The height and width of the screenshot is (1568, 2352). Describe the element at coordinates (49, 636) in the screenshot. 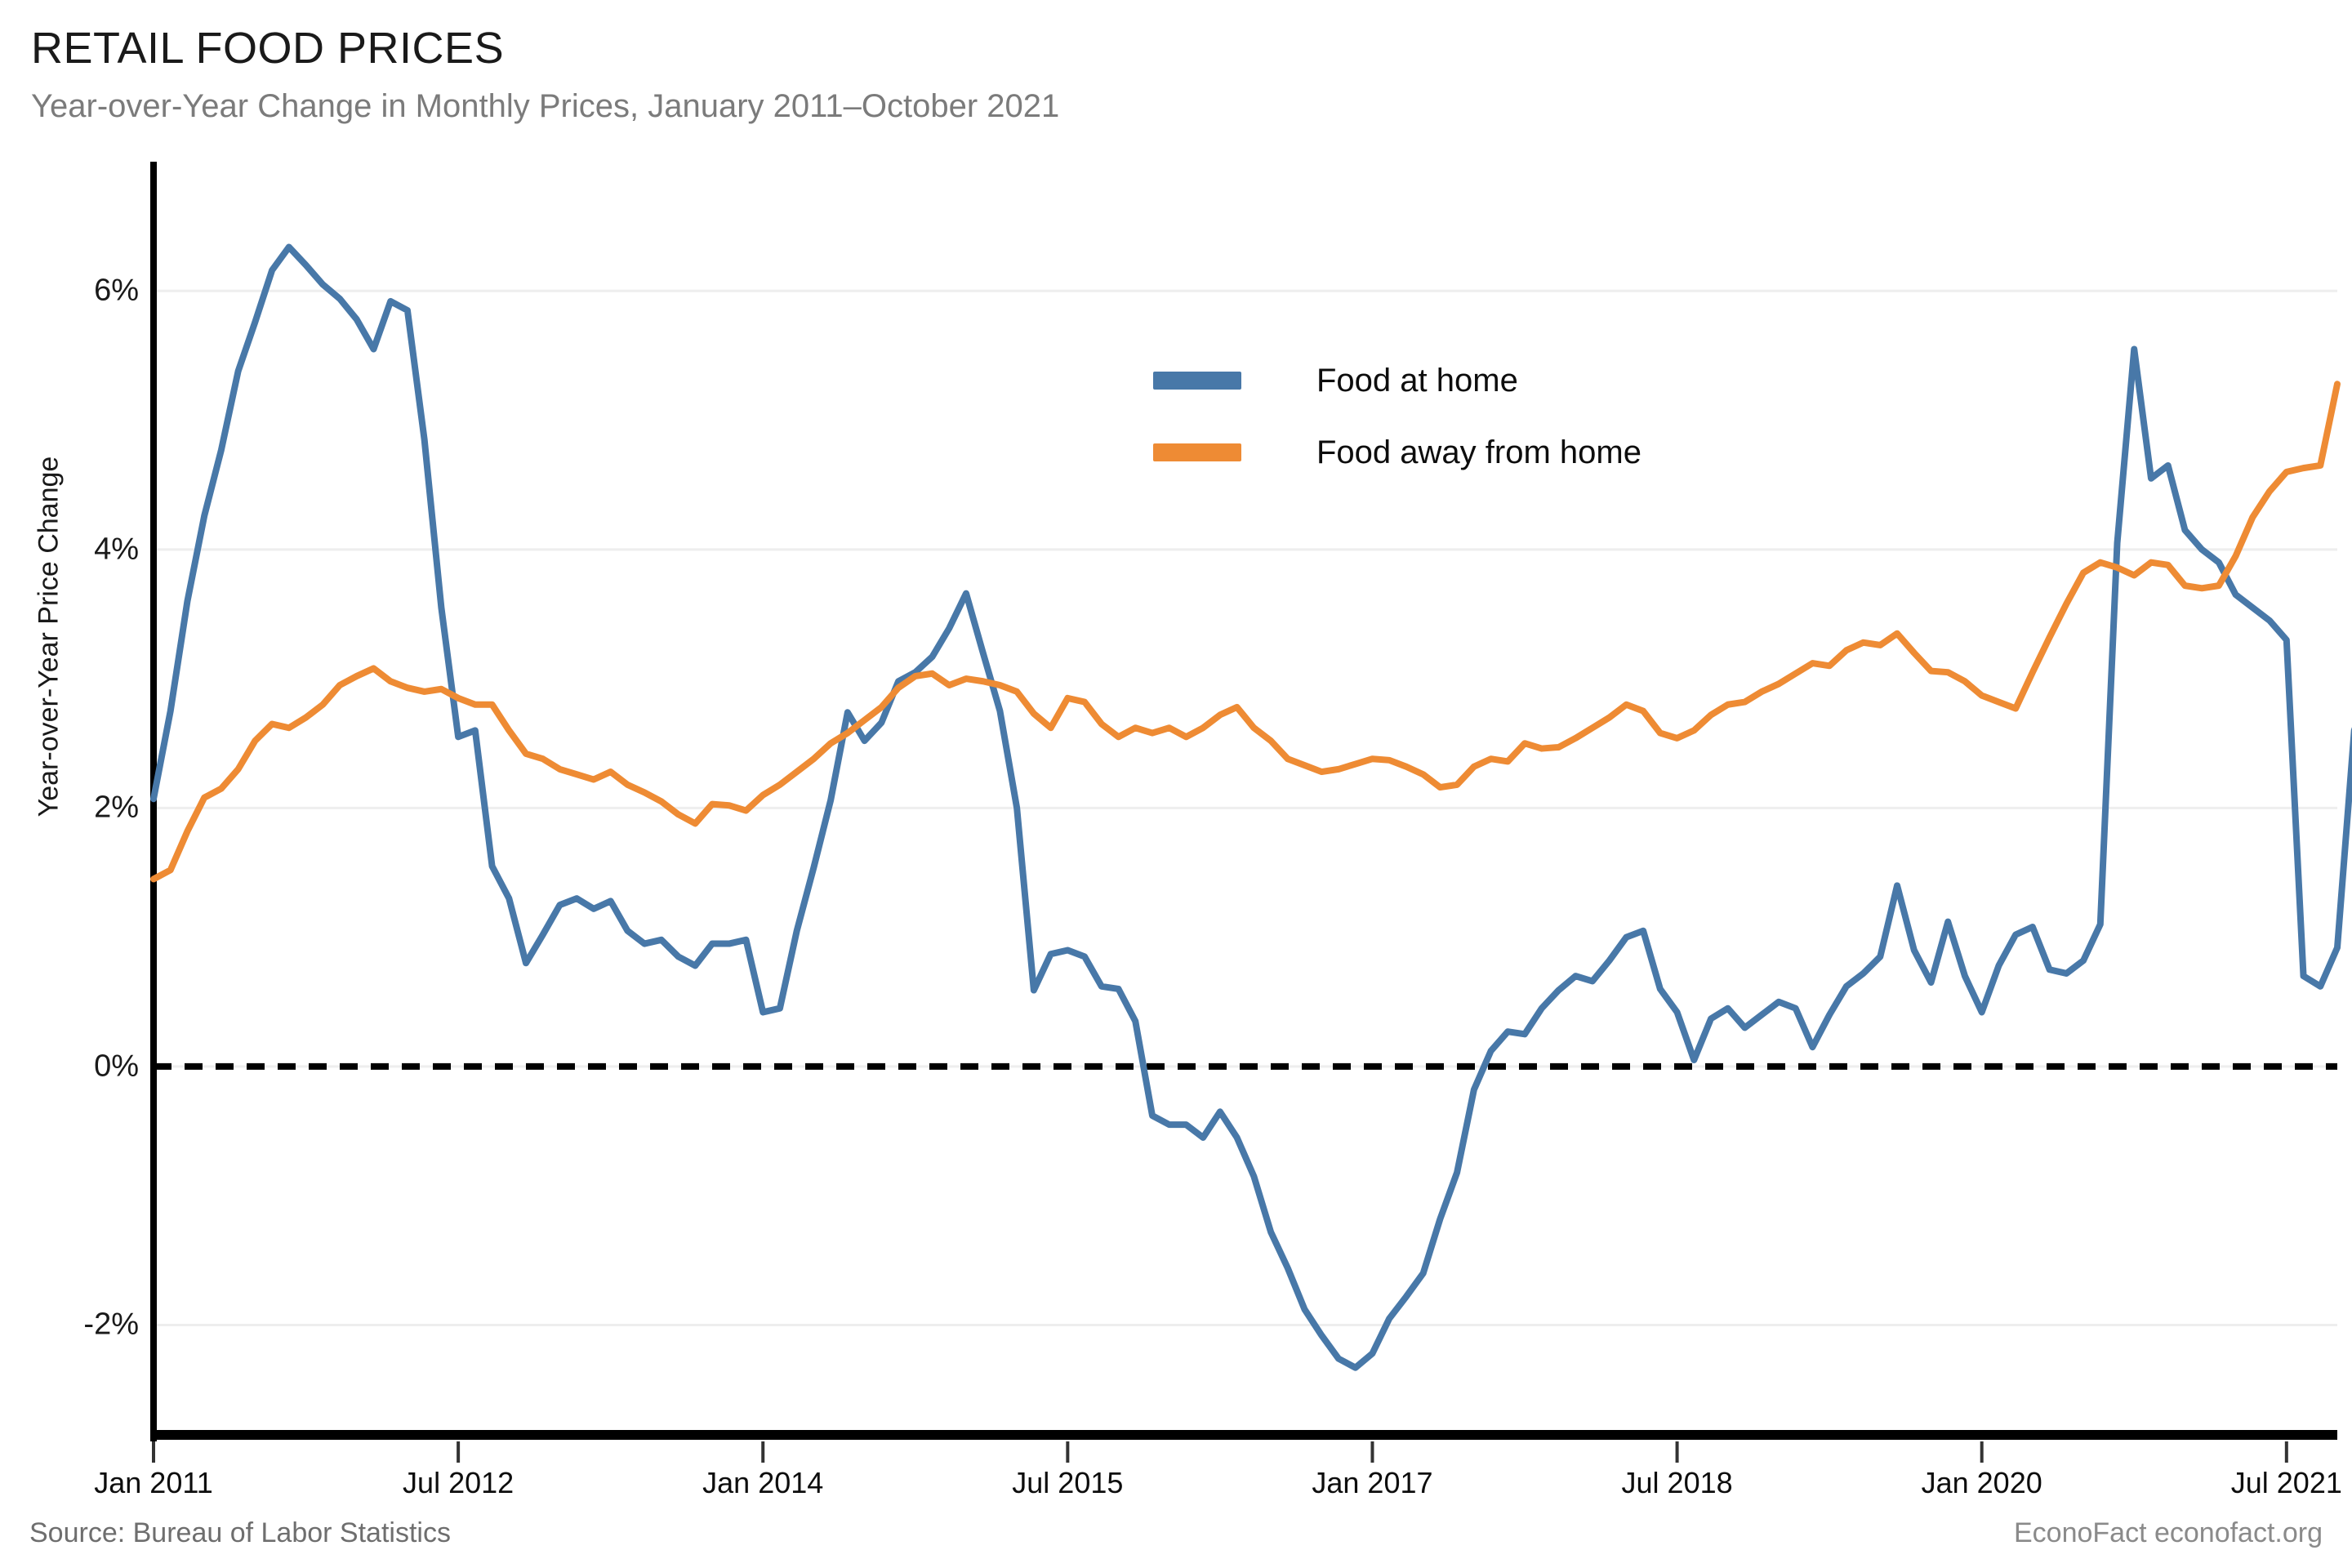

I see `y-axis-title: Year-over-Year Price Change` at that location.